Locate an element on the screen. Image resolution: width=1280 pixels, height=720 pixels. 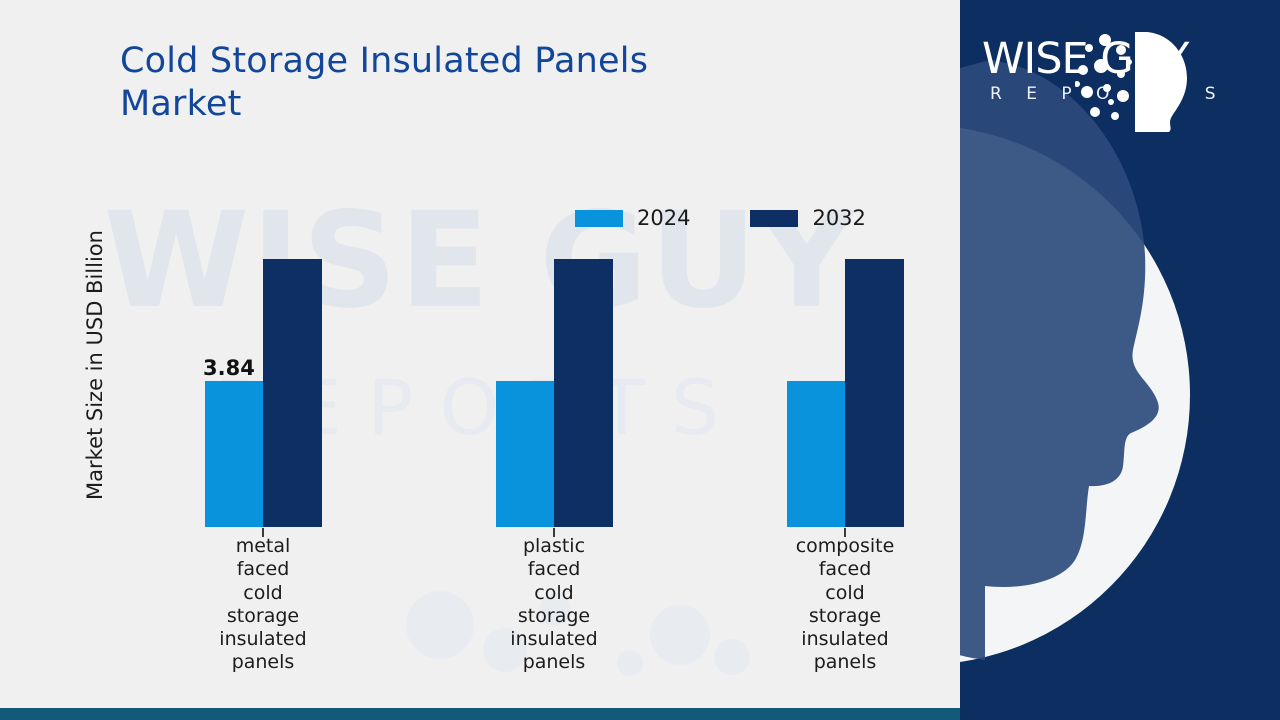
legend-item-2024: 2024 is located at coordinates (632, 218).